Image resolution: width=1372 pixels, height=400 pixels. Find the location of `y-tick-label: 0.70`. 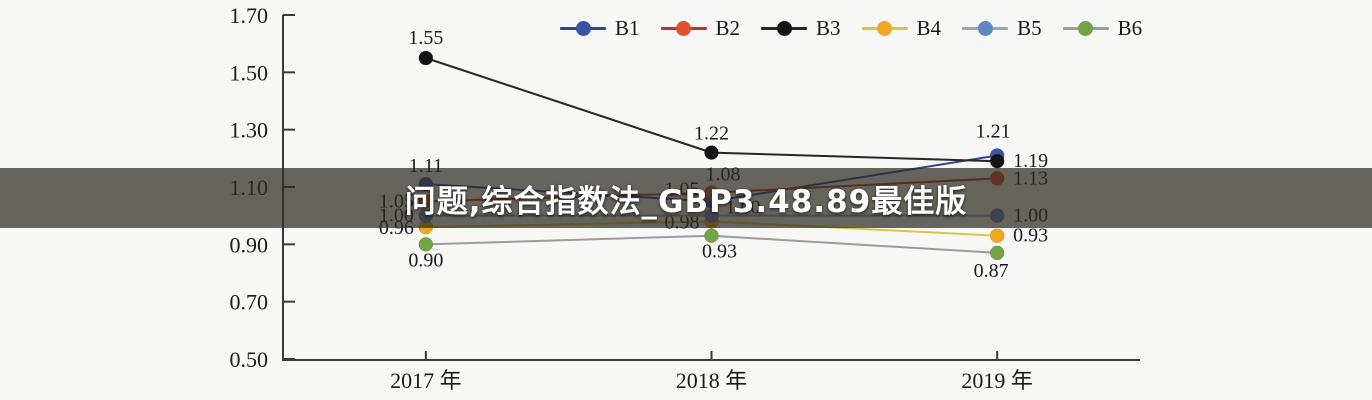

y-tick-label: 0.70 is located at coordinates (249, 302).